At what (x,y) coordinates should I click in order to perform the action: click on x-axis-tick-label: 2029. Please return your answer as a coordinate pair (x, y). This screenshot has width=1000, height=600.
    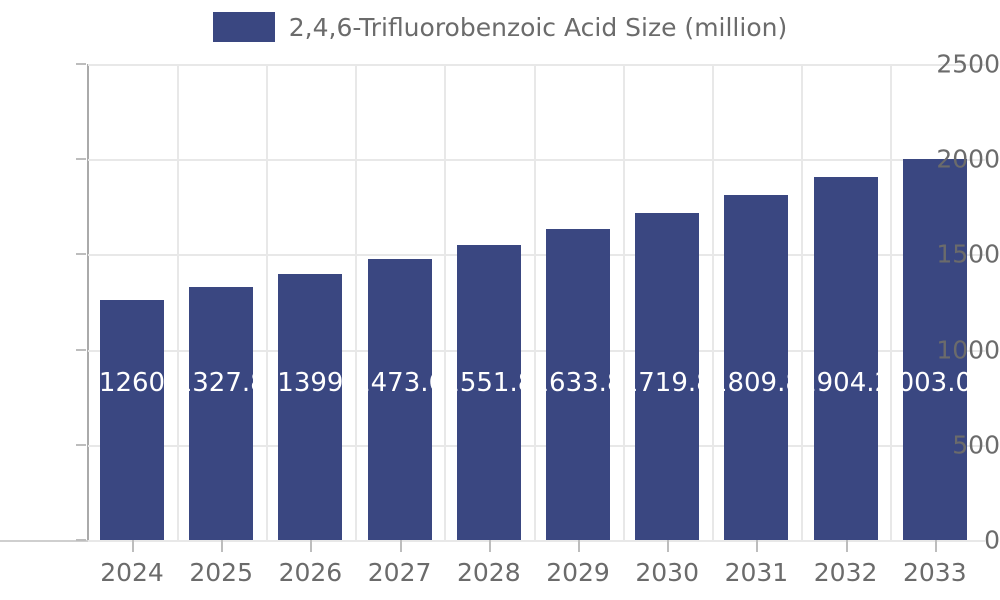
    Looking at the image, I should click on (578, 572).